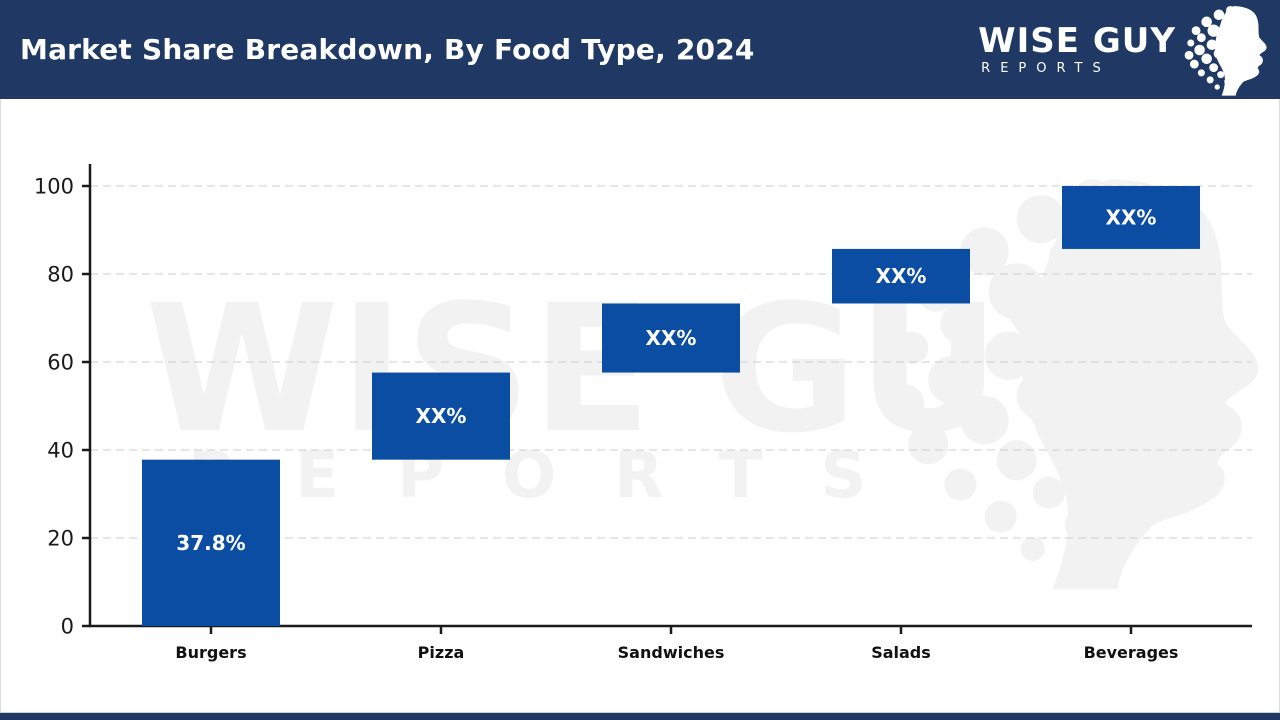  I want to click on brand-logo: WISE GUY REPORTS, so click(1124, 50).